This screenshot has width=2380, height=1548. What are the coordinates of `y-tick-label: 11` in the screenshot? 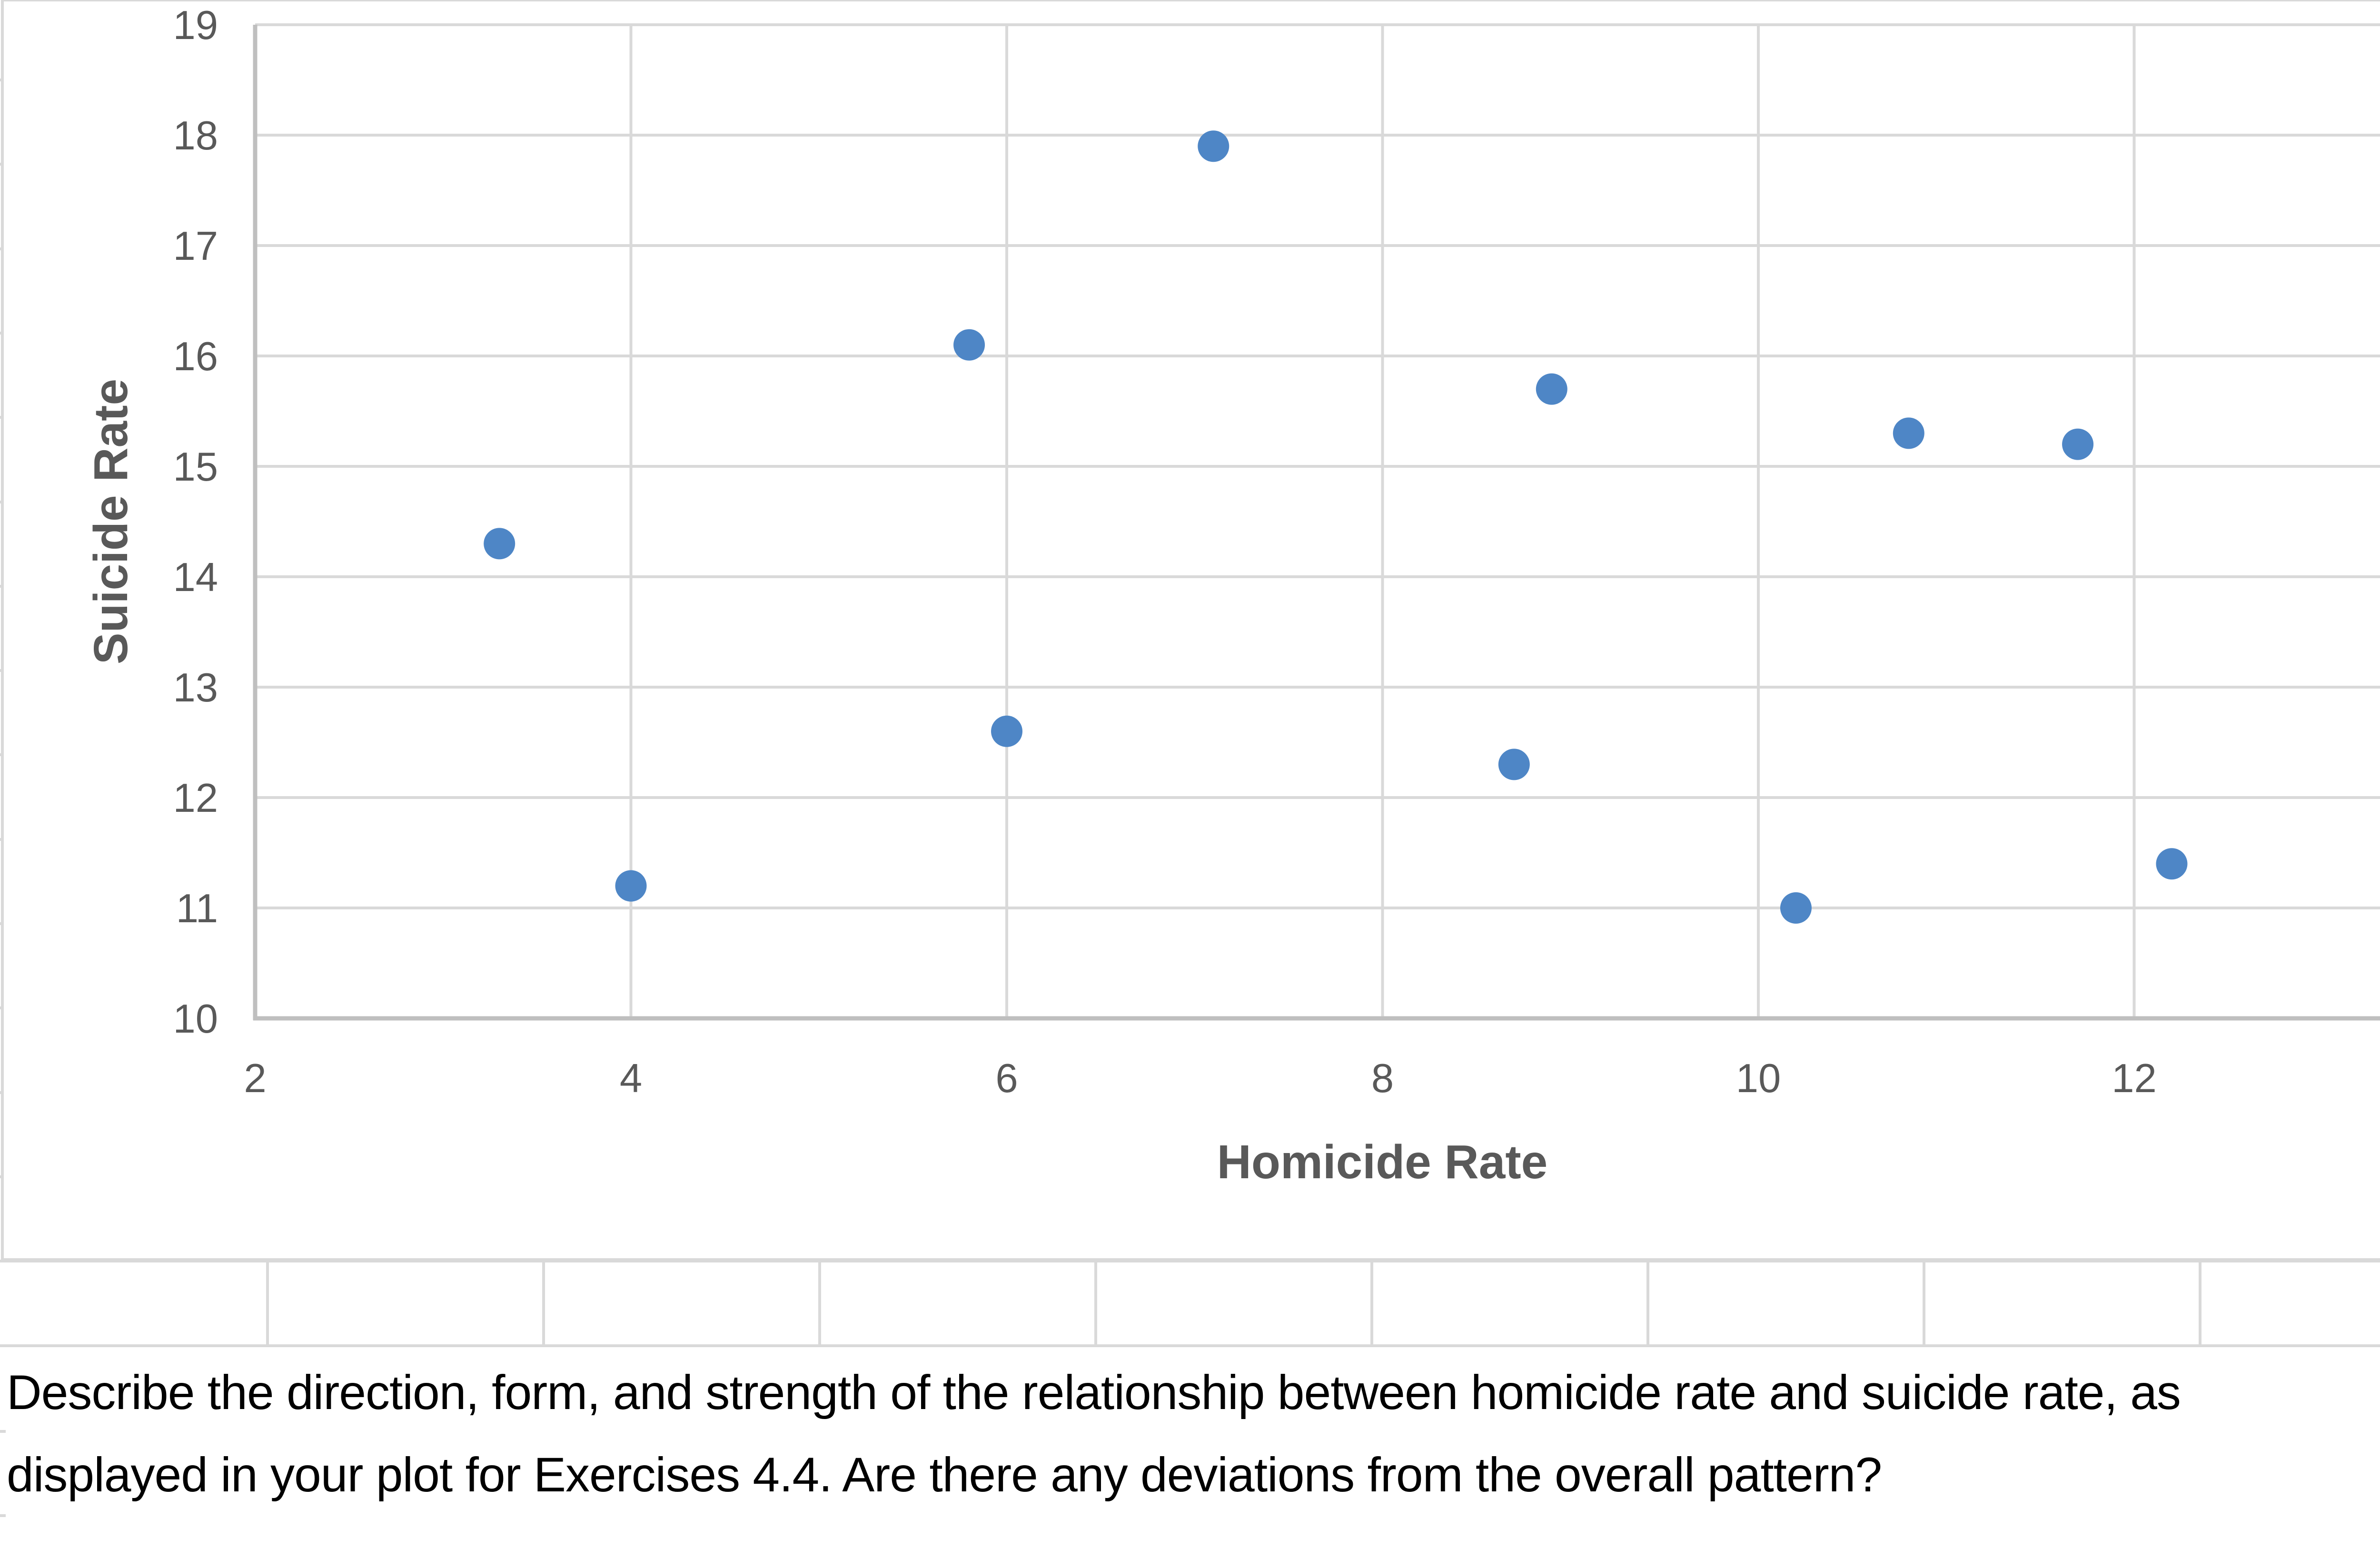 It's located at (197, 908).